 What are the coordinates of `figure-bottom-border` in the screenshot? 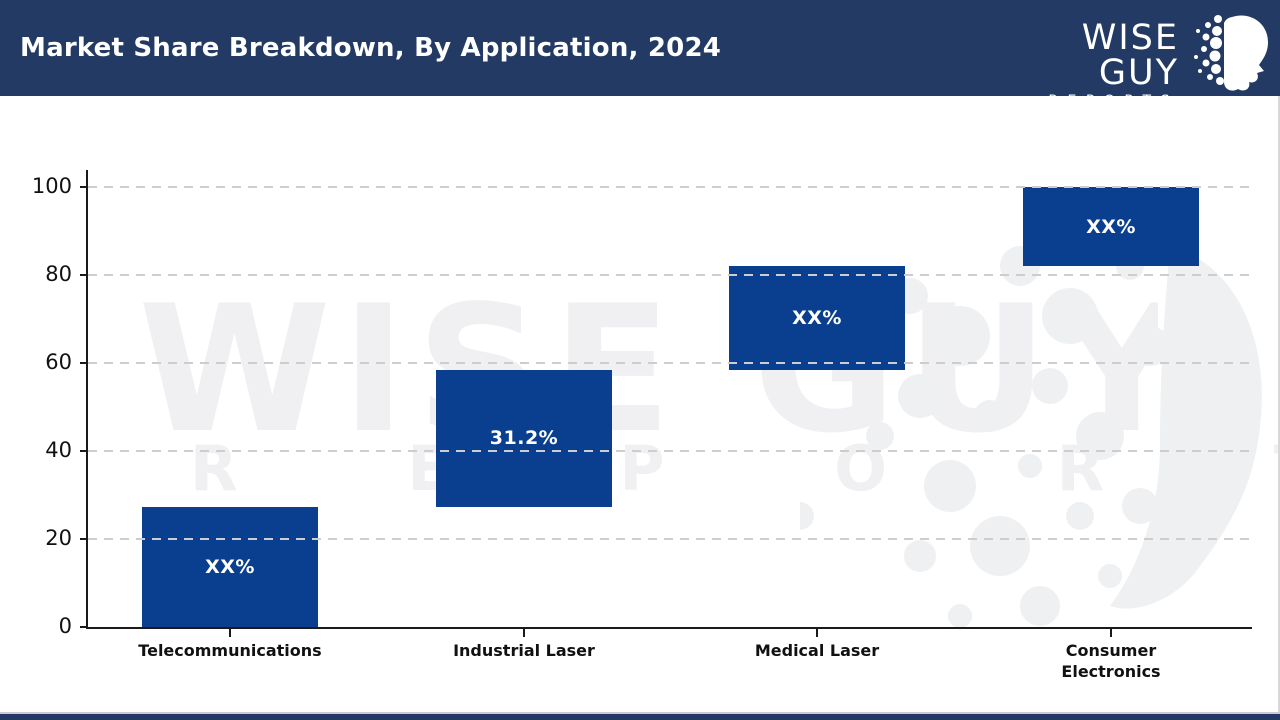 It's located at (640, 713).